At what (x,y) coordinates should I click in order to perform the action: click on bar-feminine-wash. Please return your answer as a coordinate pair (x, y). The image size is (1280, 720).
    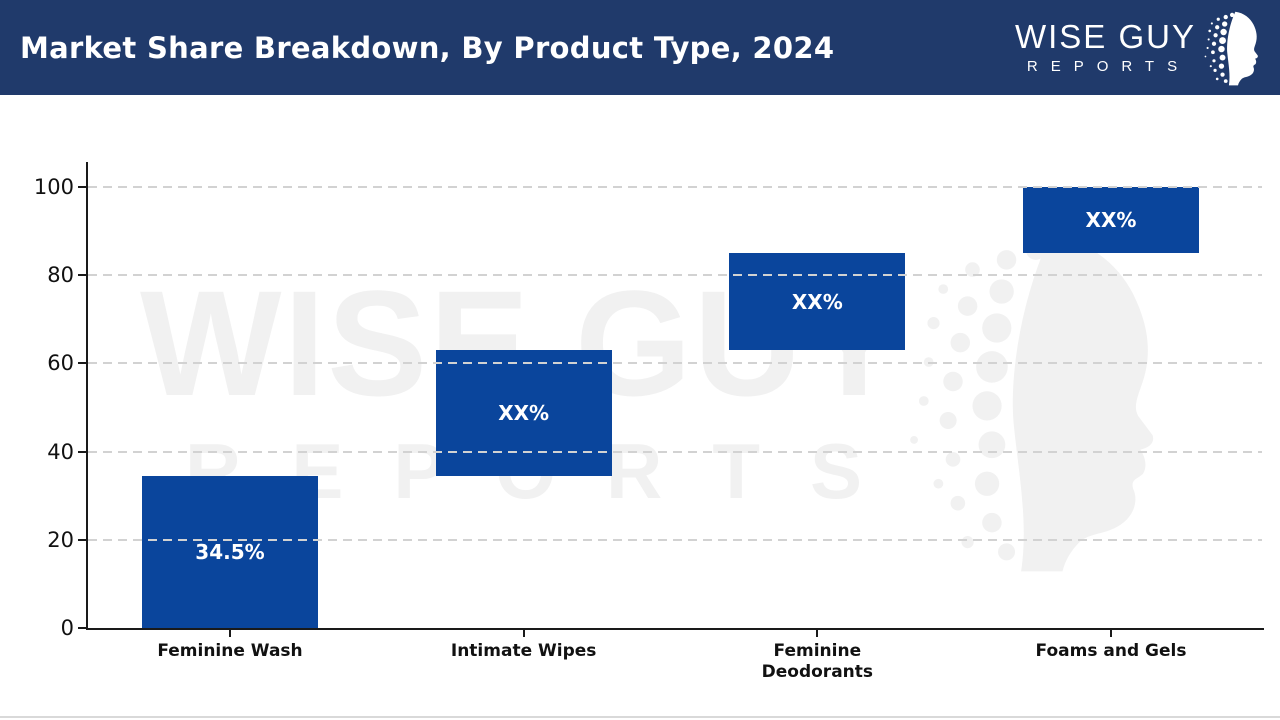
    Looking at the image, I should click on (230, 551).